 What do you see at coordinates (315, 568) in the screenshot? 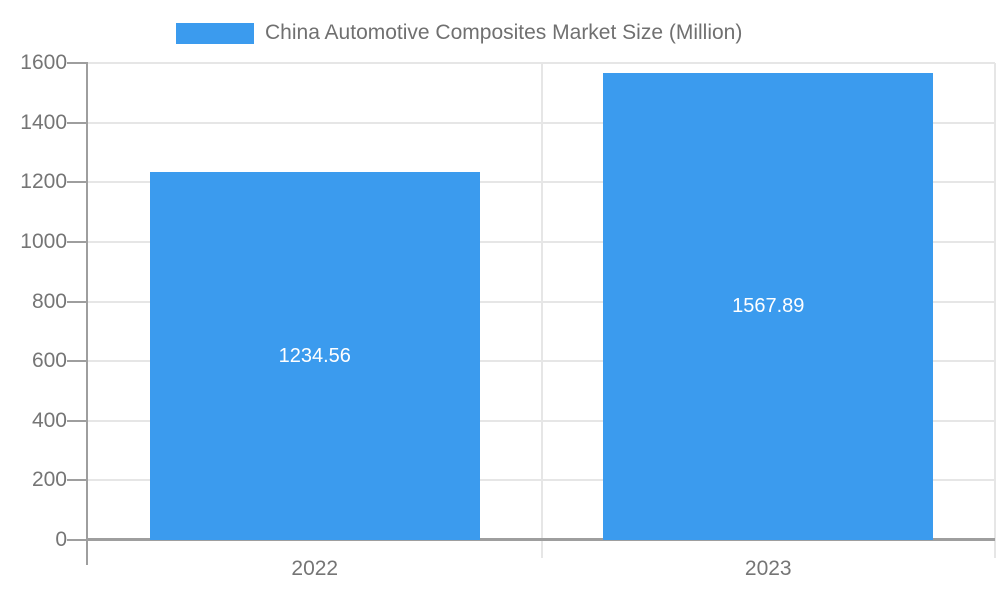
I see `x-axis-tick-label: 2022` at bounding box center [315, 568].